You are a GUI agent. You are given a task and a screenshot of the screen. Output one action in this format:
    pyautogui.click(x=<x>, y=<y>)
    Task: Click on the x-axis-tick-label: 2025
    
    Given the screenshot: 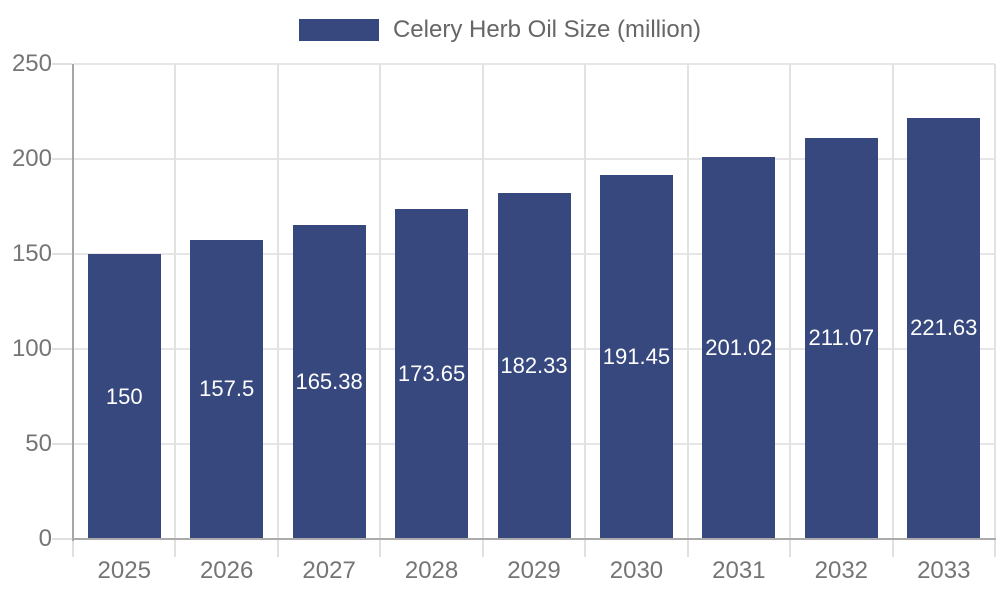 What is the action you would take?
    pyautogui.click(x=124, y=570)
    